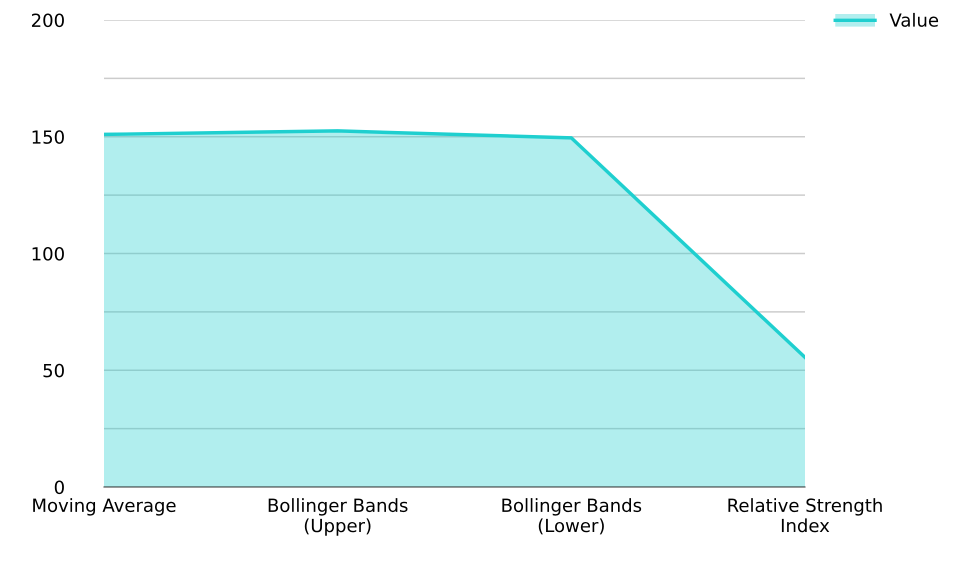 This screenshot has height=562, width=955. Describe the element at coordinates (59, 487) in the screenshot. I see `y-tick-label: 0` at that location.